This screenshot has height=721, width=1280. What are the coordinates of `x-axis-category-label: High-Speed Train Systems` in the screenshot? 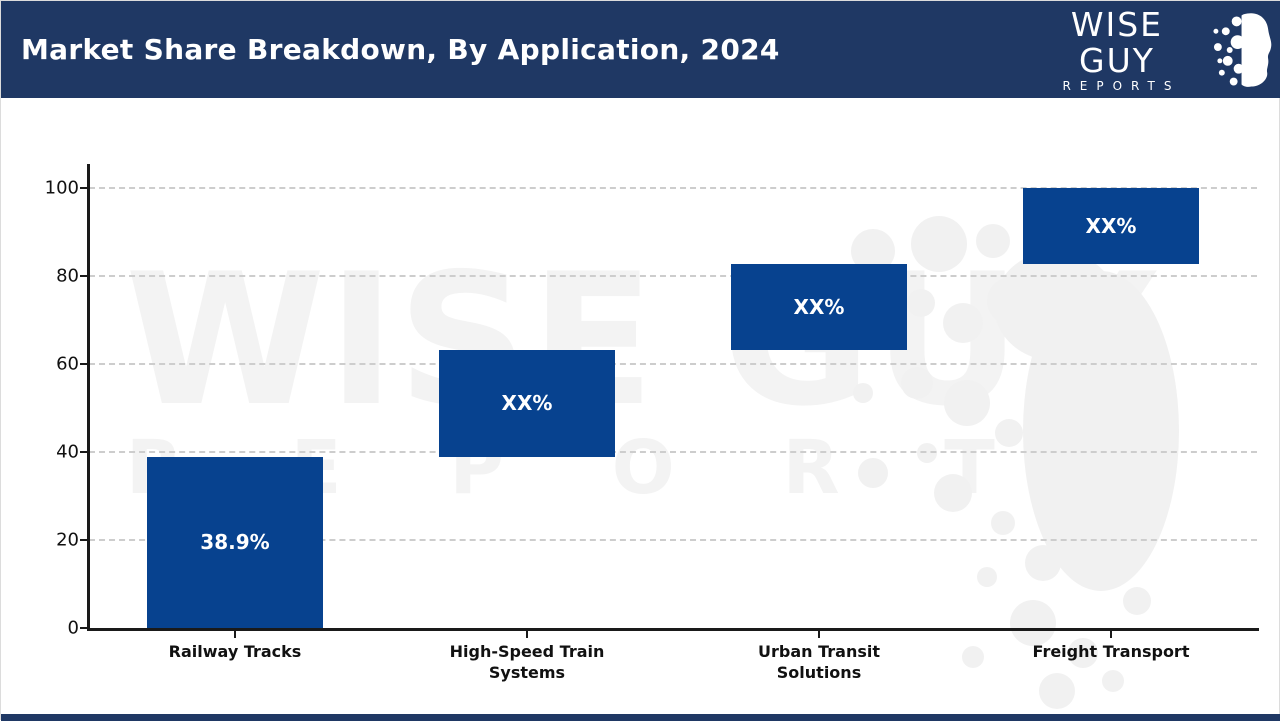 It's located at (527, 662).